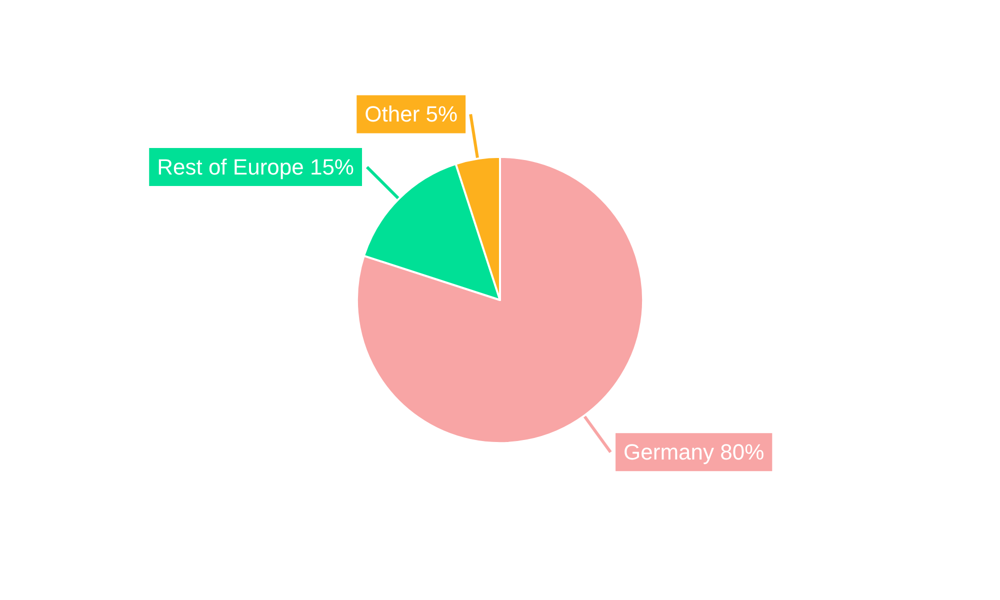 This screenshot has height=600, width=1000. Describe the element at coordinates (694, 452) in the screenshot. I see `slice-label: Germany 80%` at that location.